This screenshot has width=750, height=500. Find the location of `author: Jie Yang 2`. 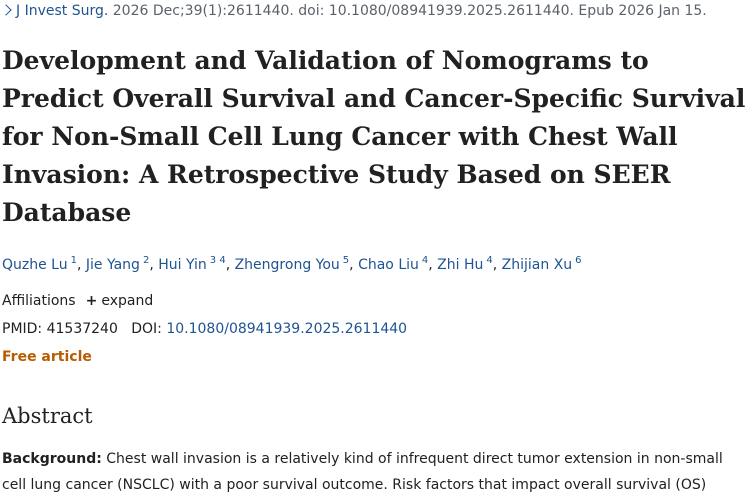

author: Jie Yang 2 is located at coordinates (121, 264).